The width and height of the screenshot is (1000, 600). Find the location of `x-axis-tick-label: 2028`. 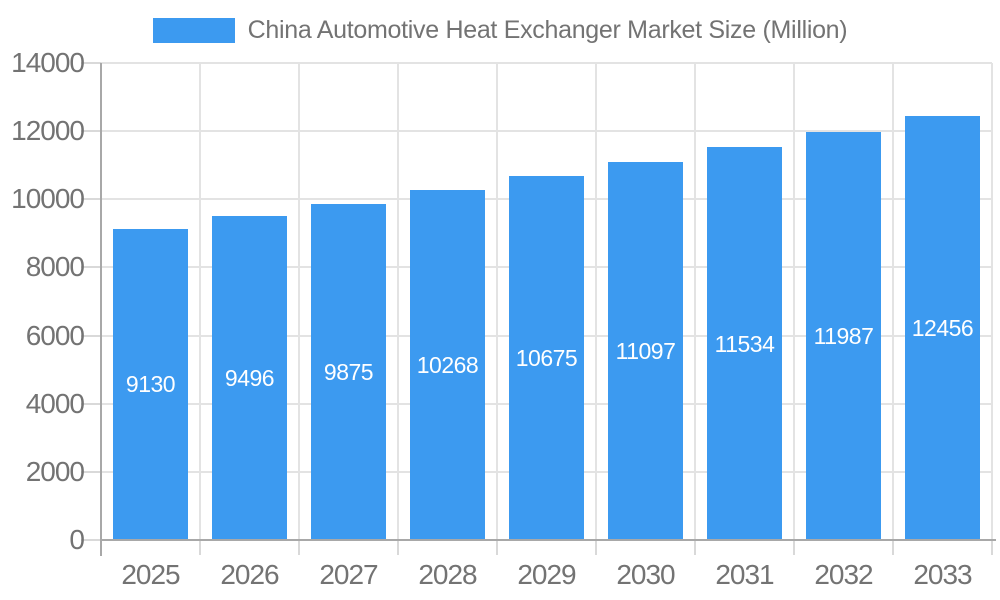

x-axis-tick-label: 2028 is located at coordinates (447, 574).